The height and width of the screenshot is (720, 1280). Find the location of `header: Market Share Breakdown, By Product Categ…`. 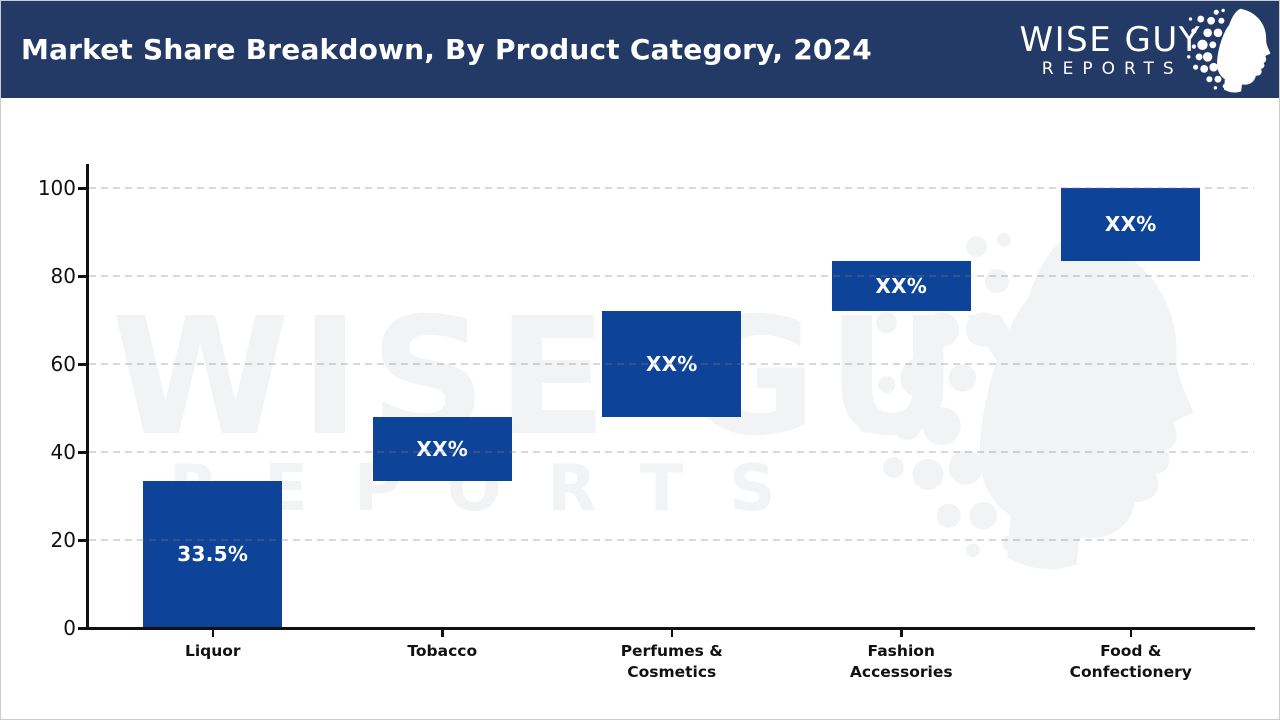

header: Market Share Breakdown, By Product Categ… is located at coordinates (640, 49).